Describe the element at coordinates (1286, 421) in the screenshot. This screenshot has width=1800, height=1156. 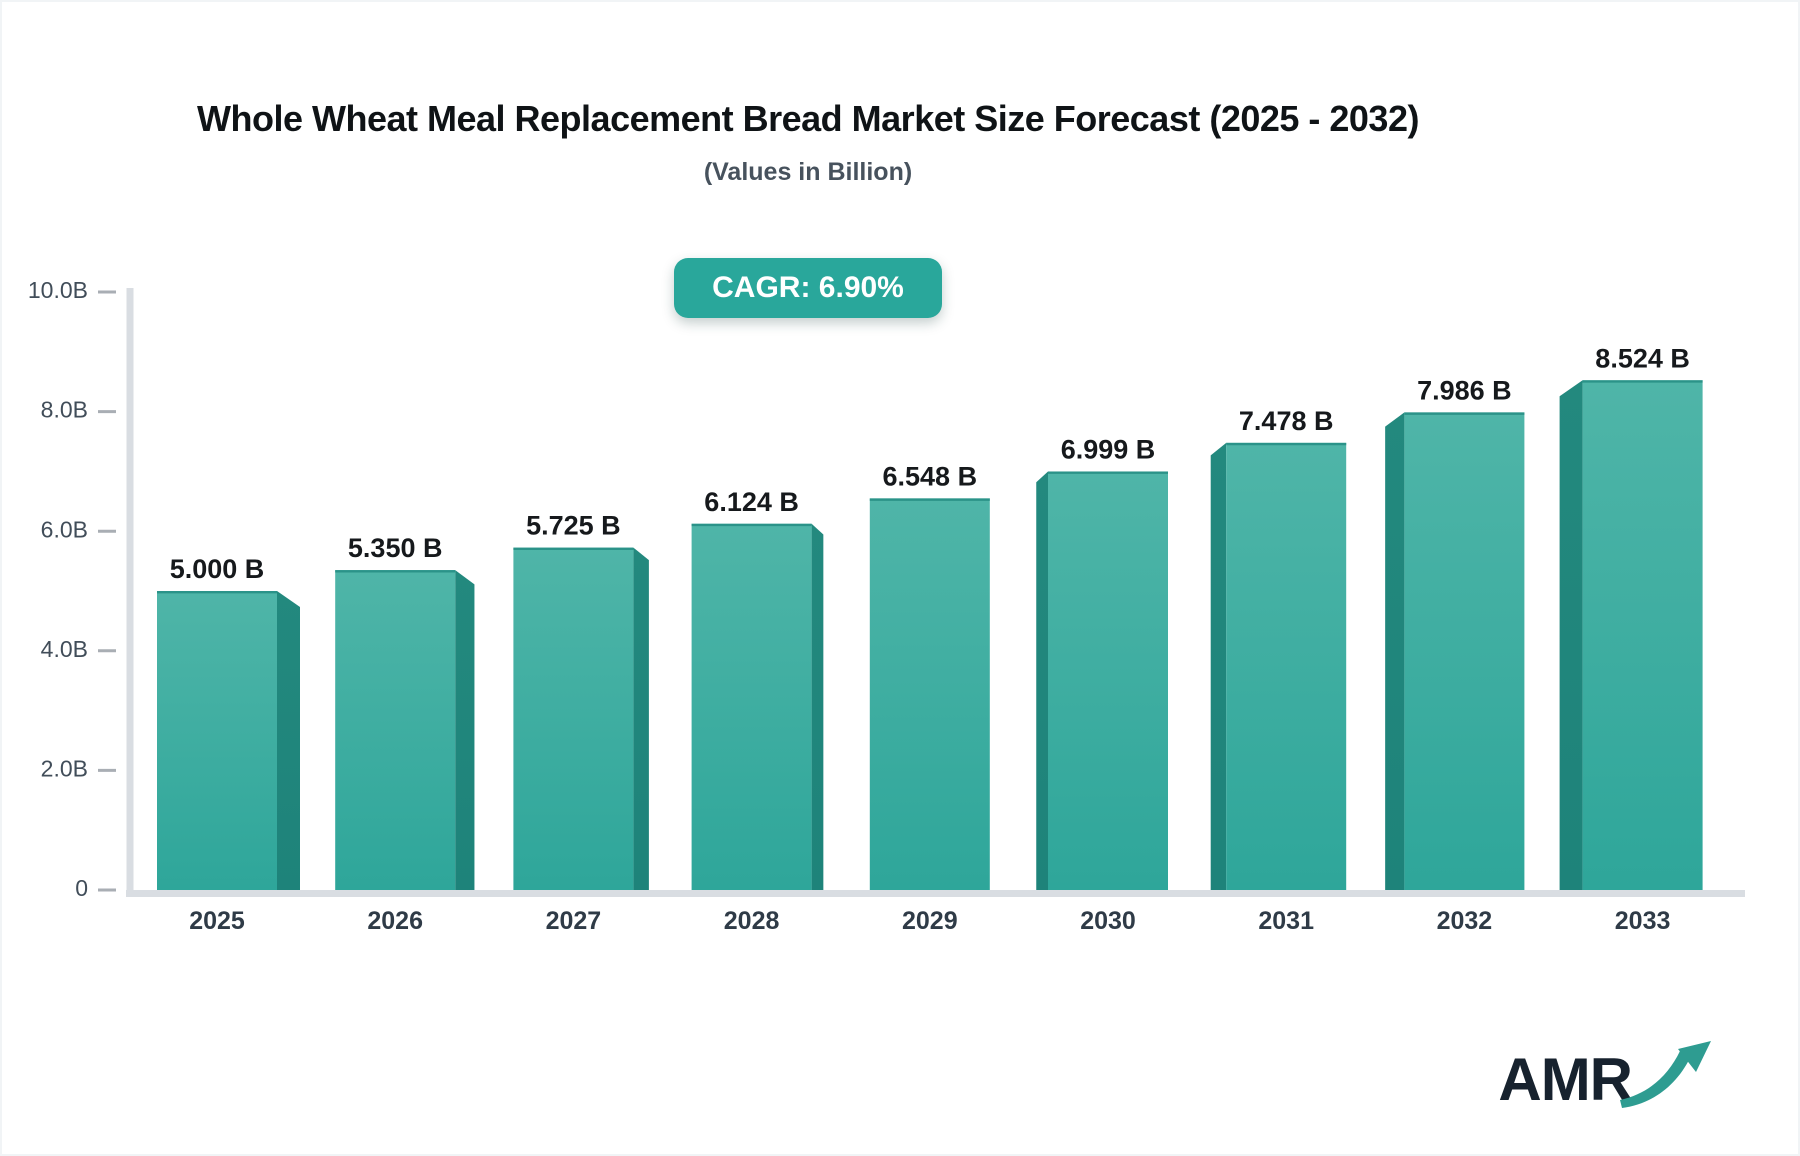
I see `bar-value-label: 7.478 B` at that location.